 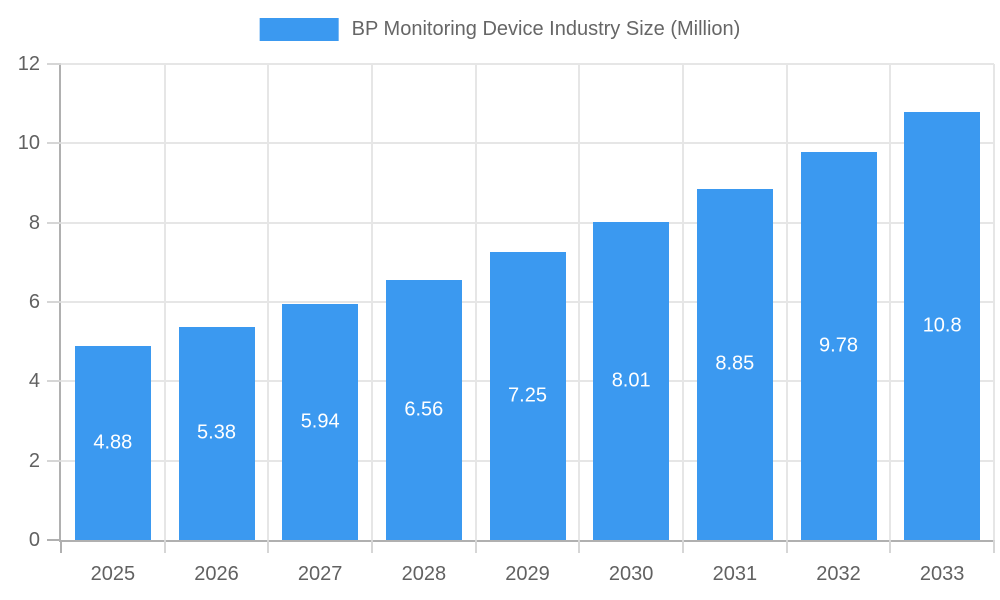 I want to click on y-tick-label: 4, so click(x=34, y=381).